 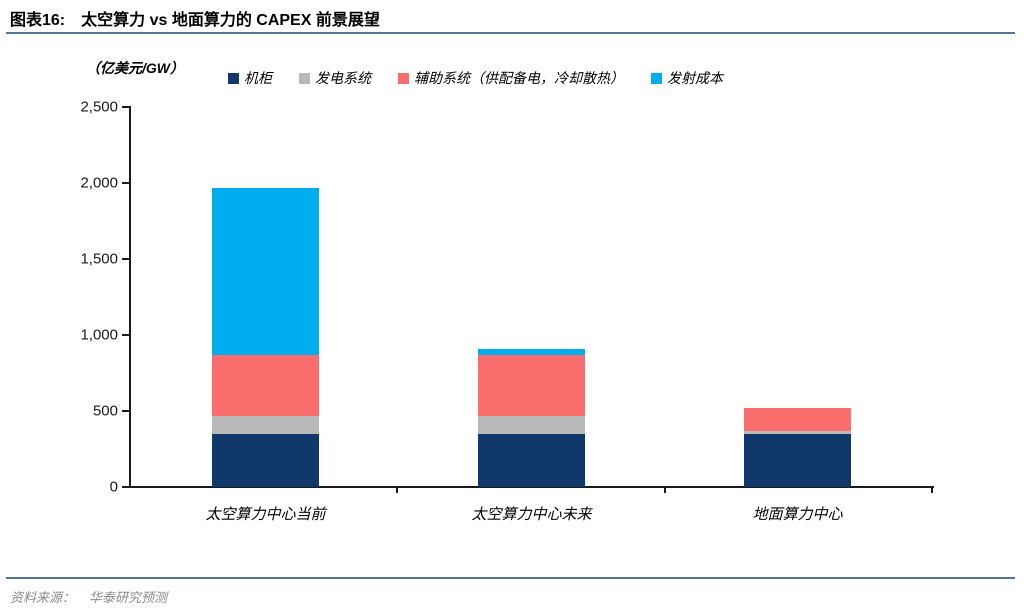 I want to click on x-axis-line, so click(x=531, y=487).